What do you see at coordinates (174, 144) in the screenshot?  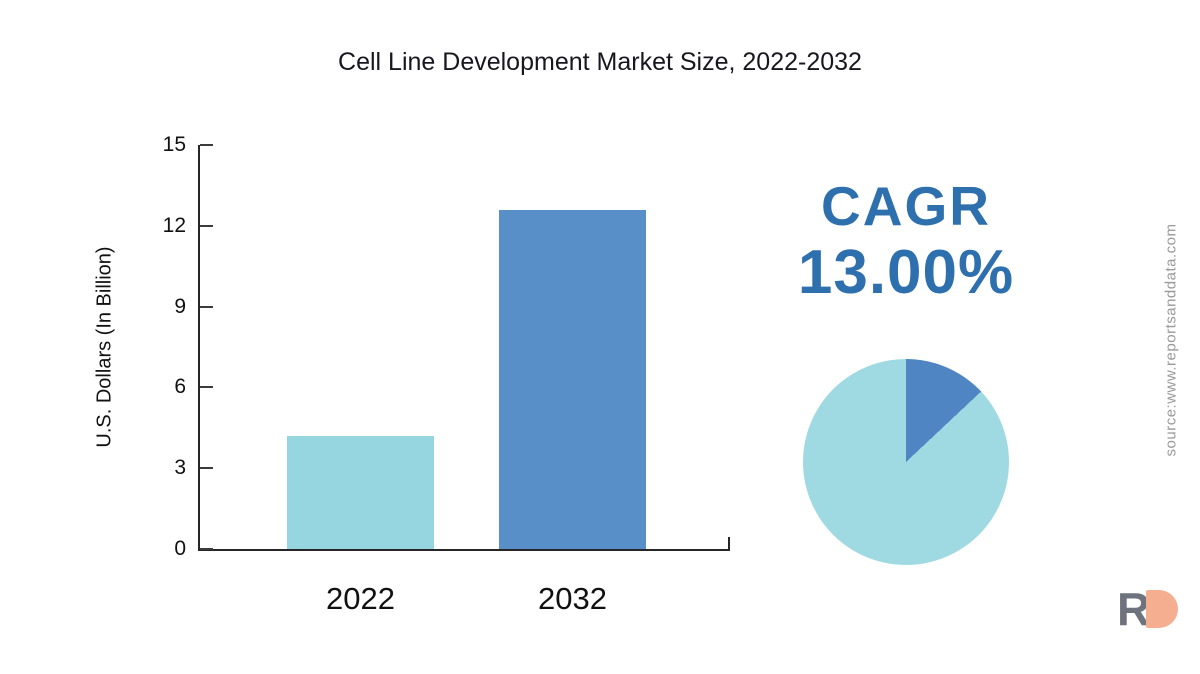 I see `y-tick-label-15: 15` at bounding box center [174, 144].